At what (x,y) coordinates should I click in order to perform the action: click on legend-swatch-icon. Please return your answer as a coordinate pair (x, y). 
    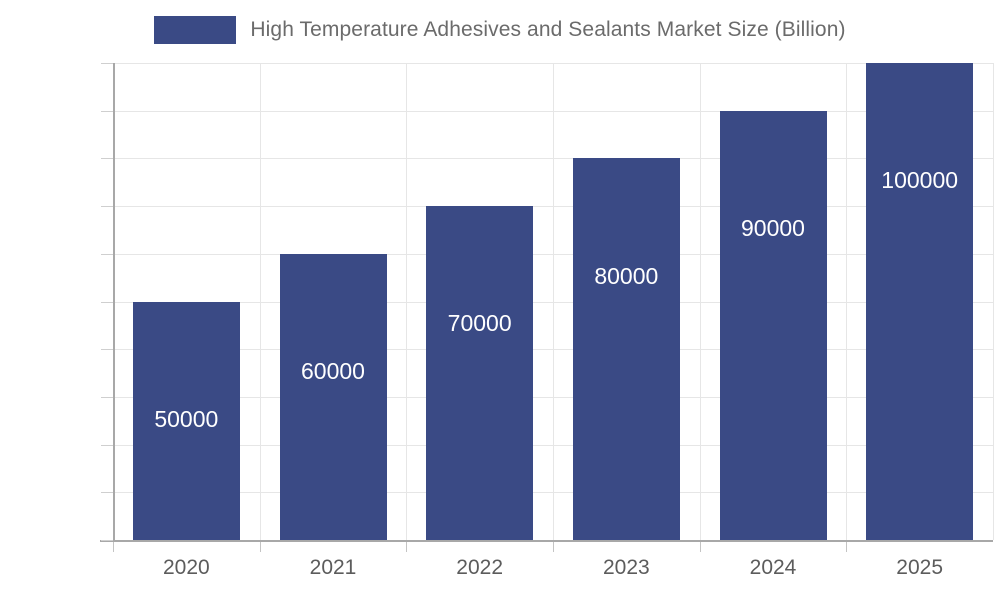
    Looking at the image, I should click on (195, 30).